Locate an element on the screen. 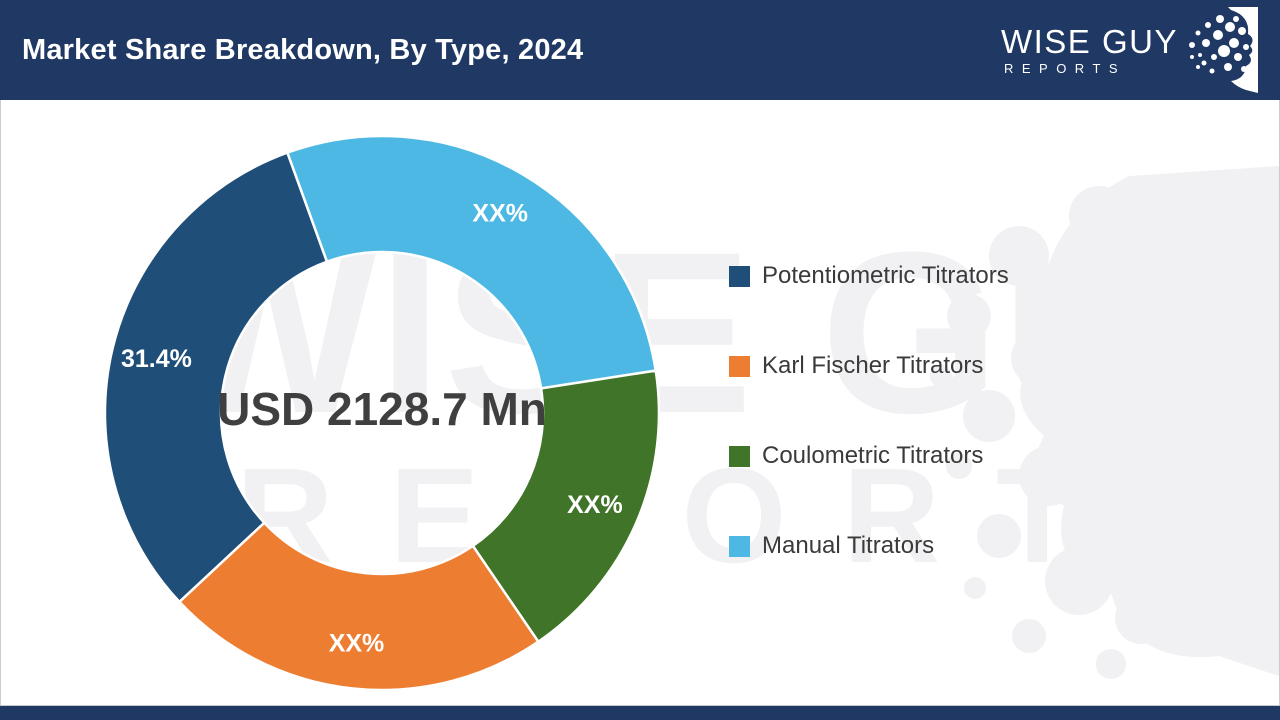  legend-item-karl-fischer: Karl Fischer Titrators is located at coordinates (869, 366).